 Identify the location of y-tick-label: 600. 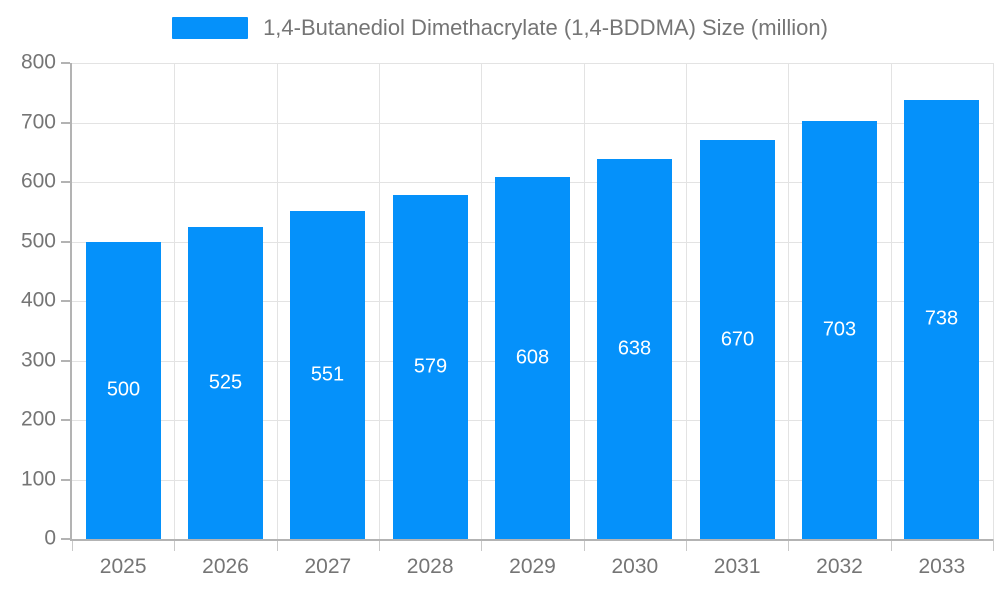
(38, 181).